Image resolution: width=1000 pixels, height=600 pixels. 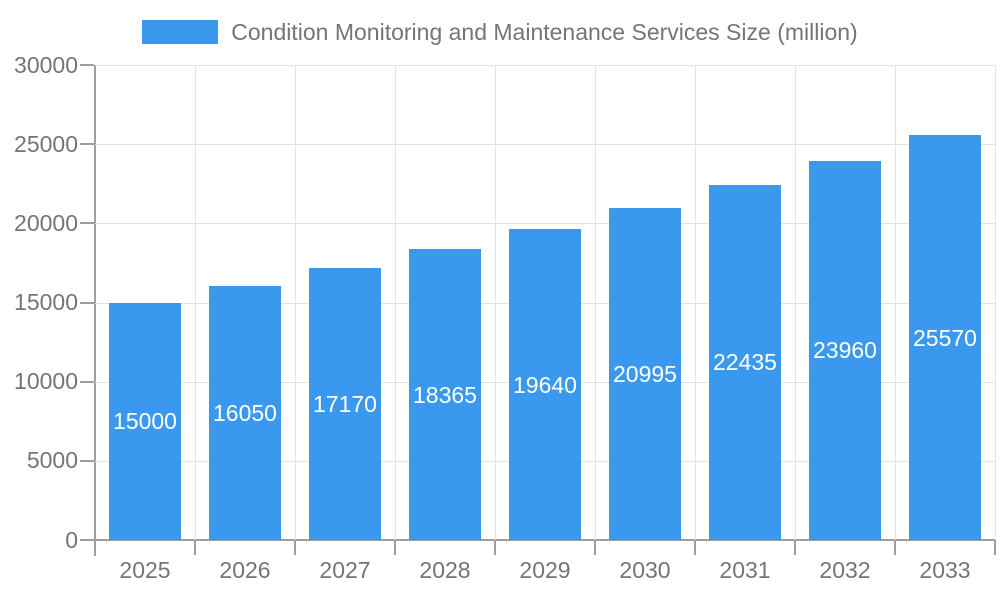 What do you see at coordinates (46, 381) in the screenshot?
I see `y-axis-label: 10000` at bounding box center [46, 381].